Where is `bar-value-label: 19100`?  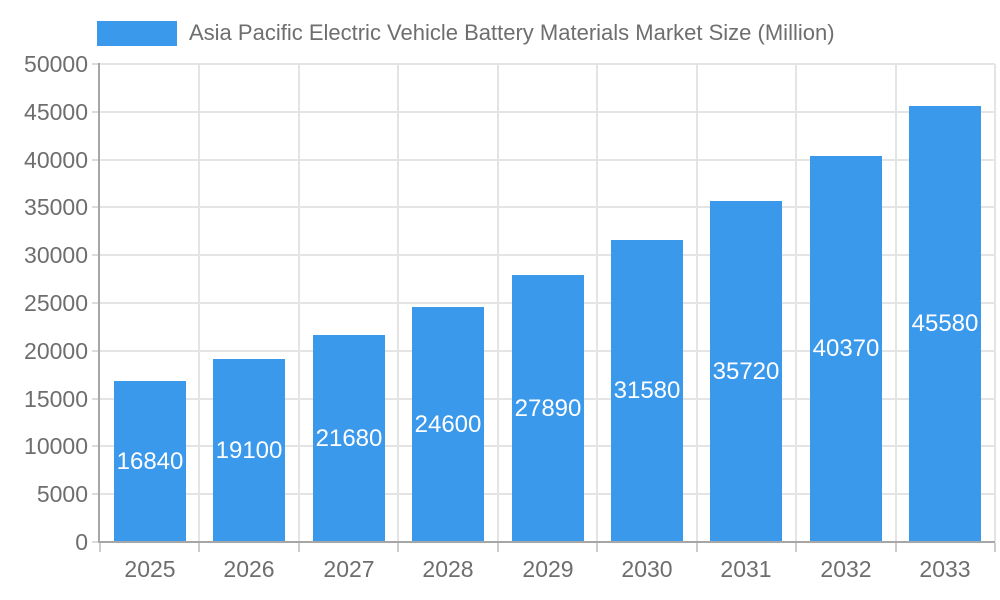 bar-value-label: 19100 is located at coordinates (249, 450).